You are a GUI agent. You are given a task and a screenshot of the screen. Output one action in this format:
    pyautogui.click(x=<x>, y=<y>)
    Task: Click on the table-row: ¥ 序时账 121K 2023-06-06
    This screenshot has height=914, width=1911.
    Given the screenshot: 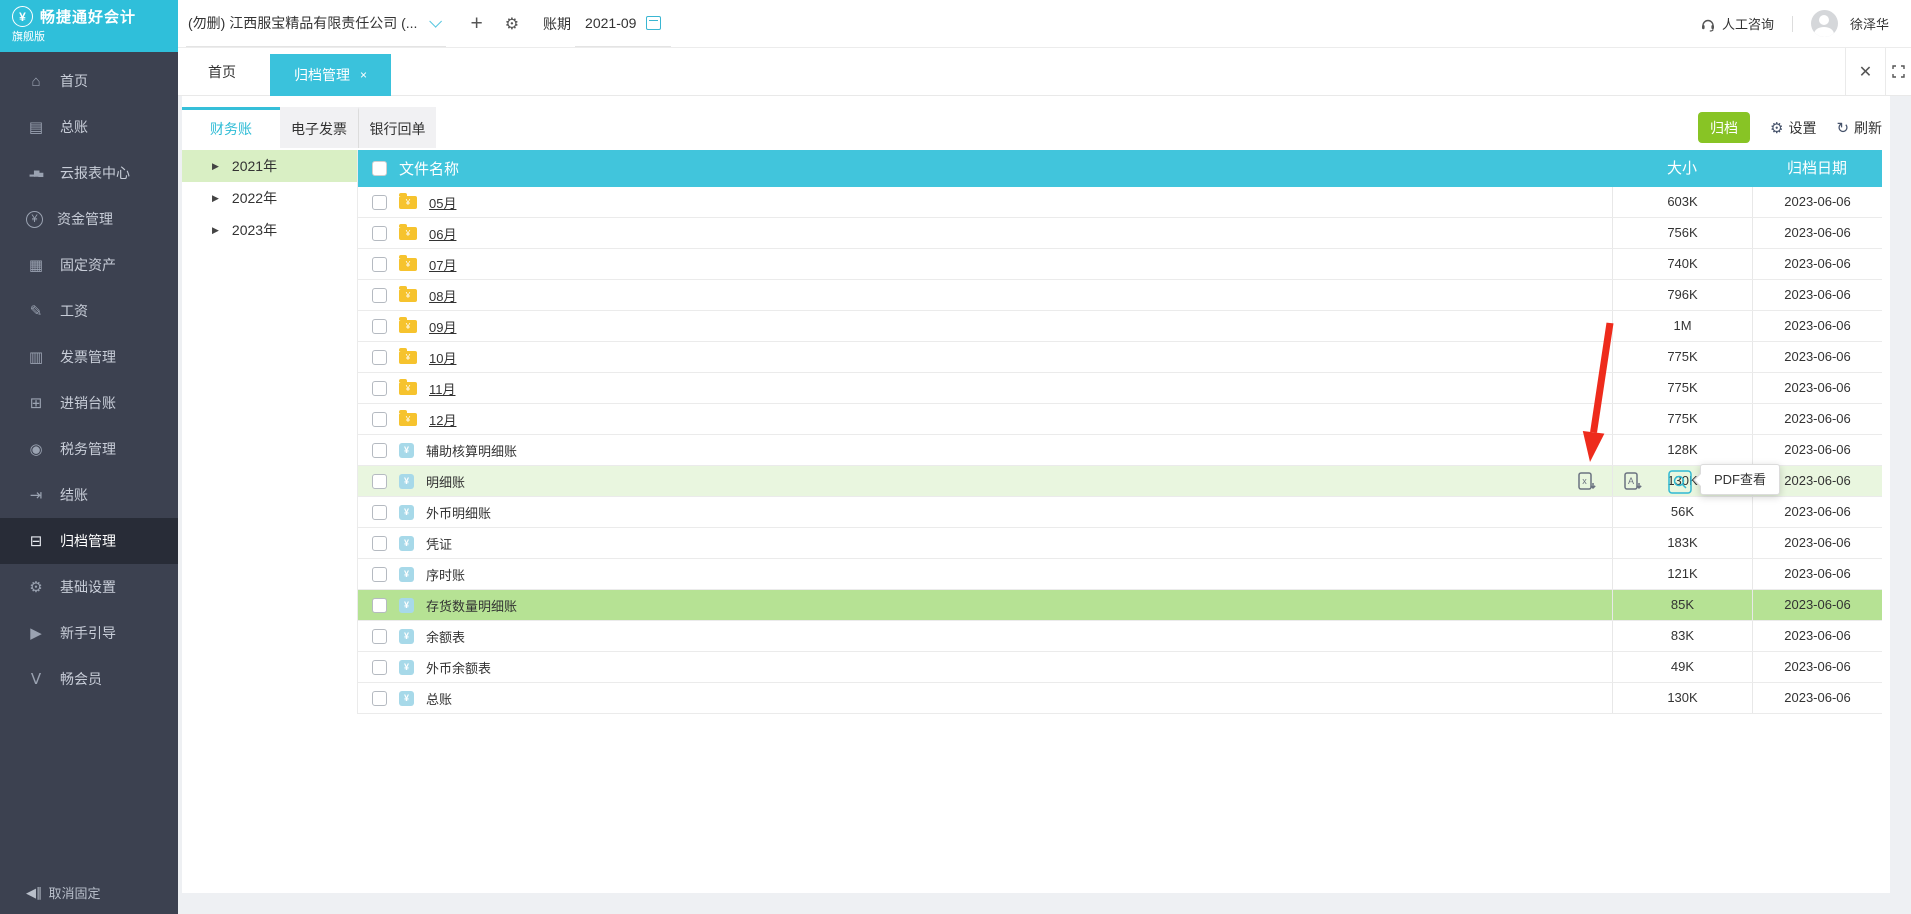 What is the action you would take?
    pyautogui.click(x=1120, y=574)
    